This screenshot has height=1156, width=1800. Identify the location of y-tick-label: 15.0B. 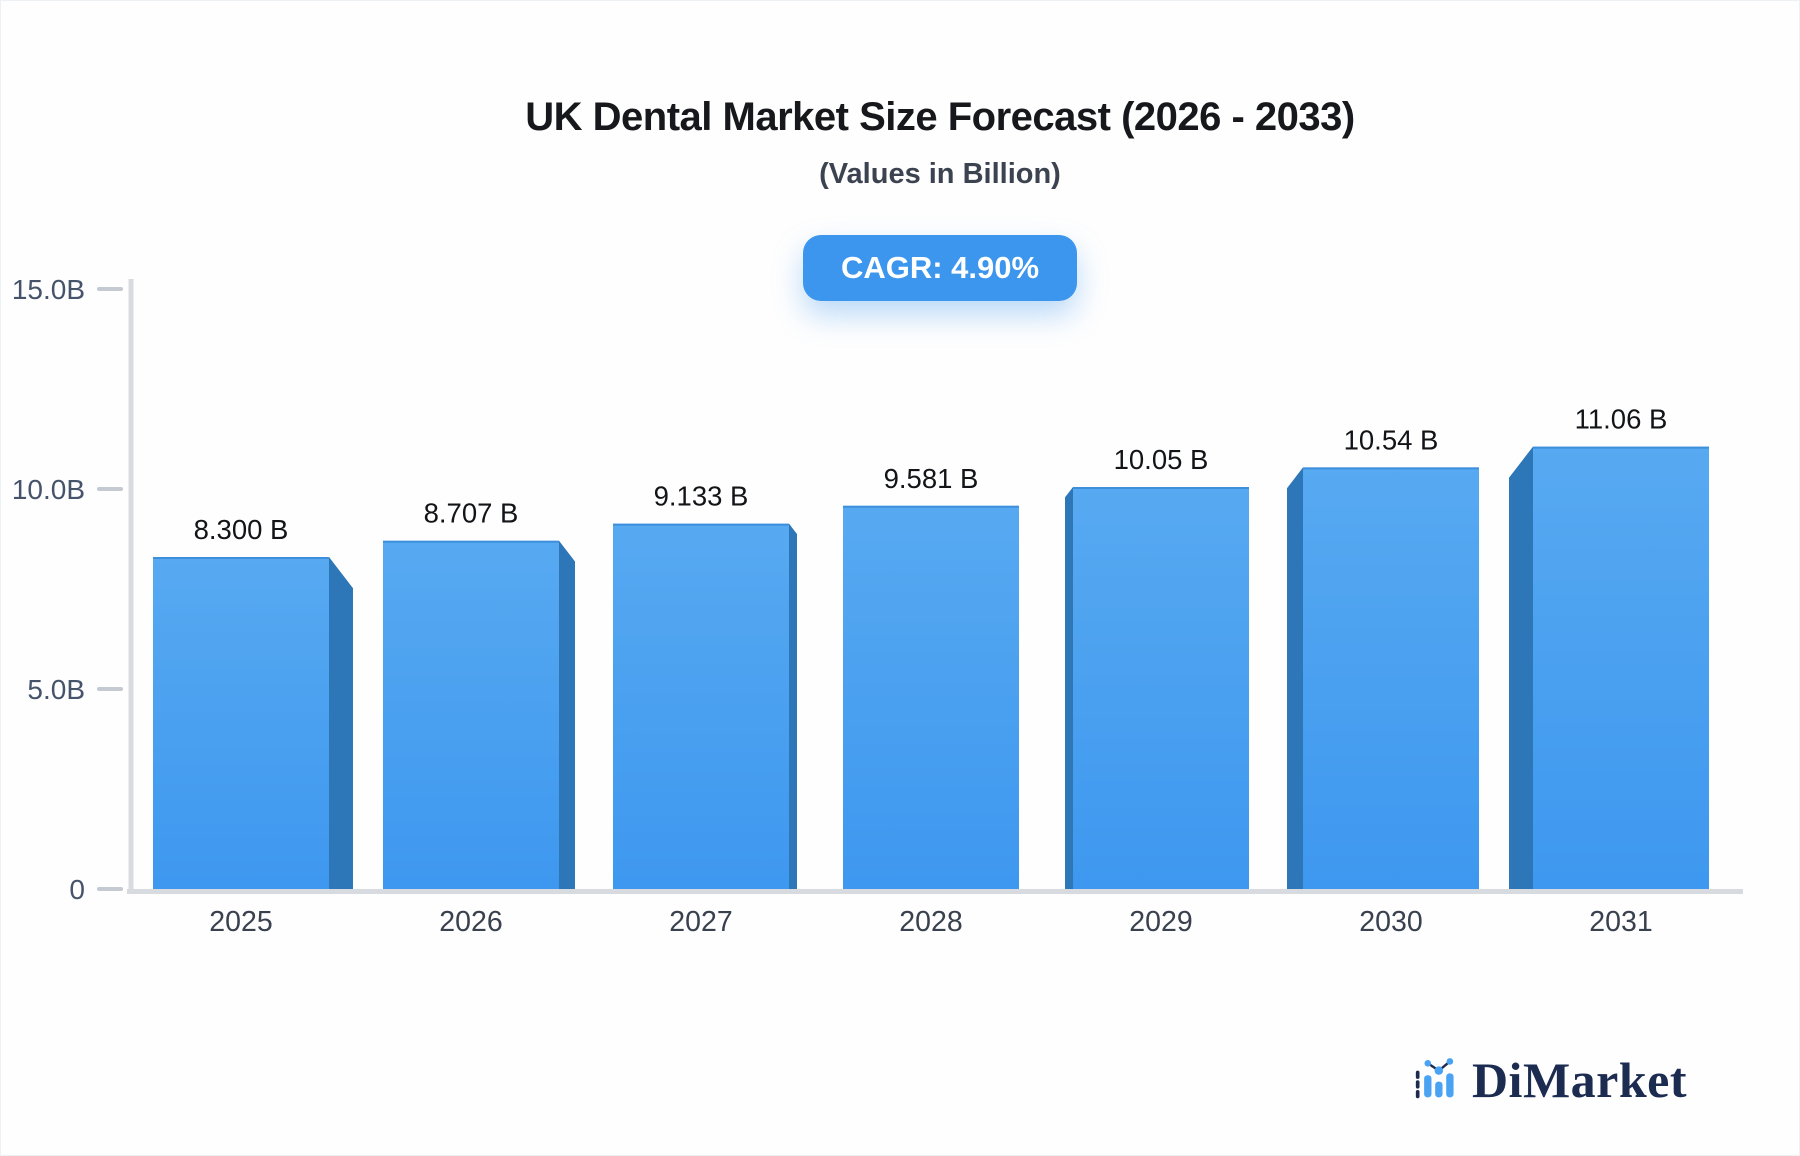
(48, 289).